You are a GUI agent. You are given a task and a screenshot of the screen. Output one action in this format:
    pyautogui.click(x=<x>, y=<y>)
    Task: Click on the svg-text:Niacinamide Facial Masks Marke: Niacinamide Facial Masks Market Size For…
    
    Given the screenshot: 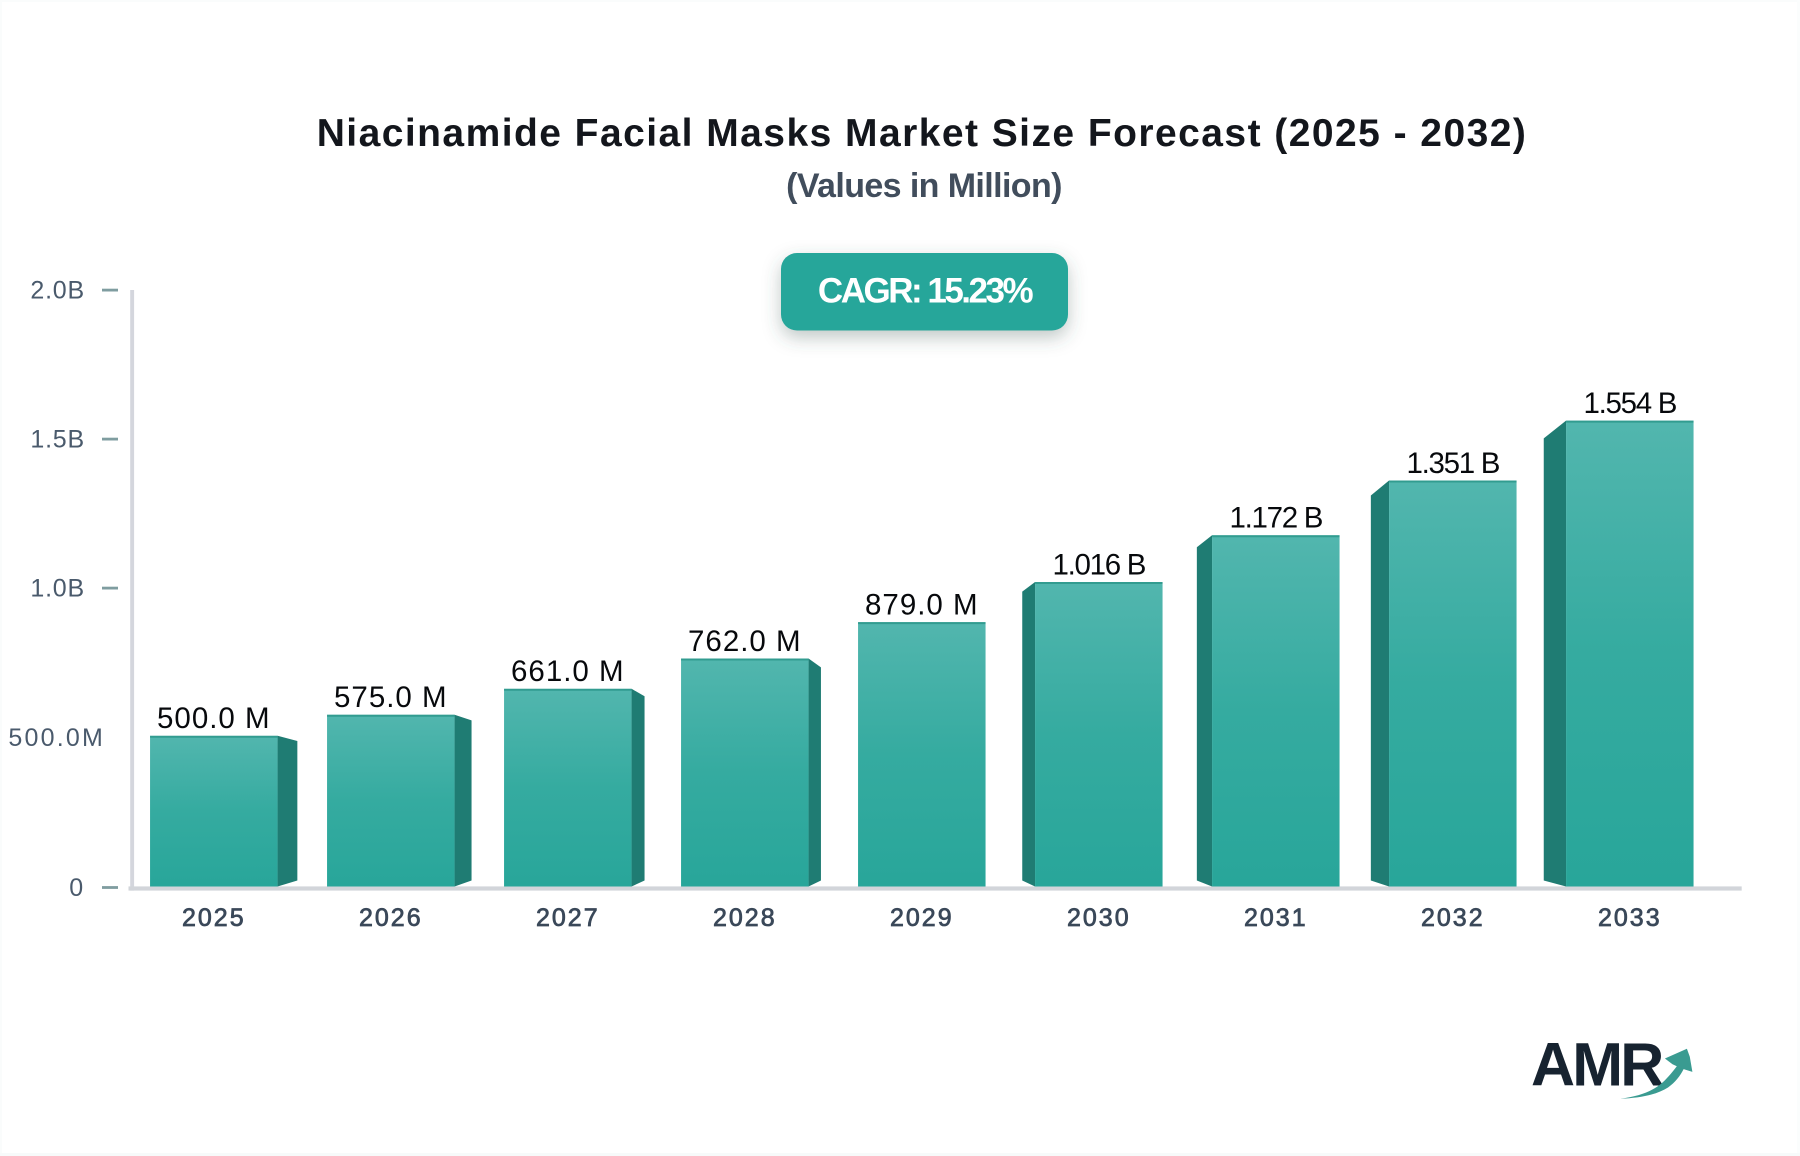 What is the action you would take?
    pyautogui.click(x=922, y=133)
    